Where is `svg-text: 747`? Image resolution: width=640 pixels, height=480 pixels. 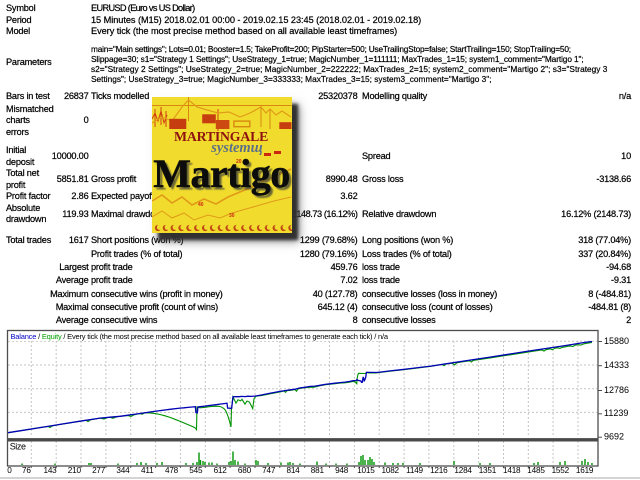 svg-text: 747 is located at coordinates (269, 470).